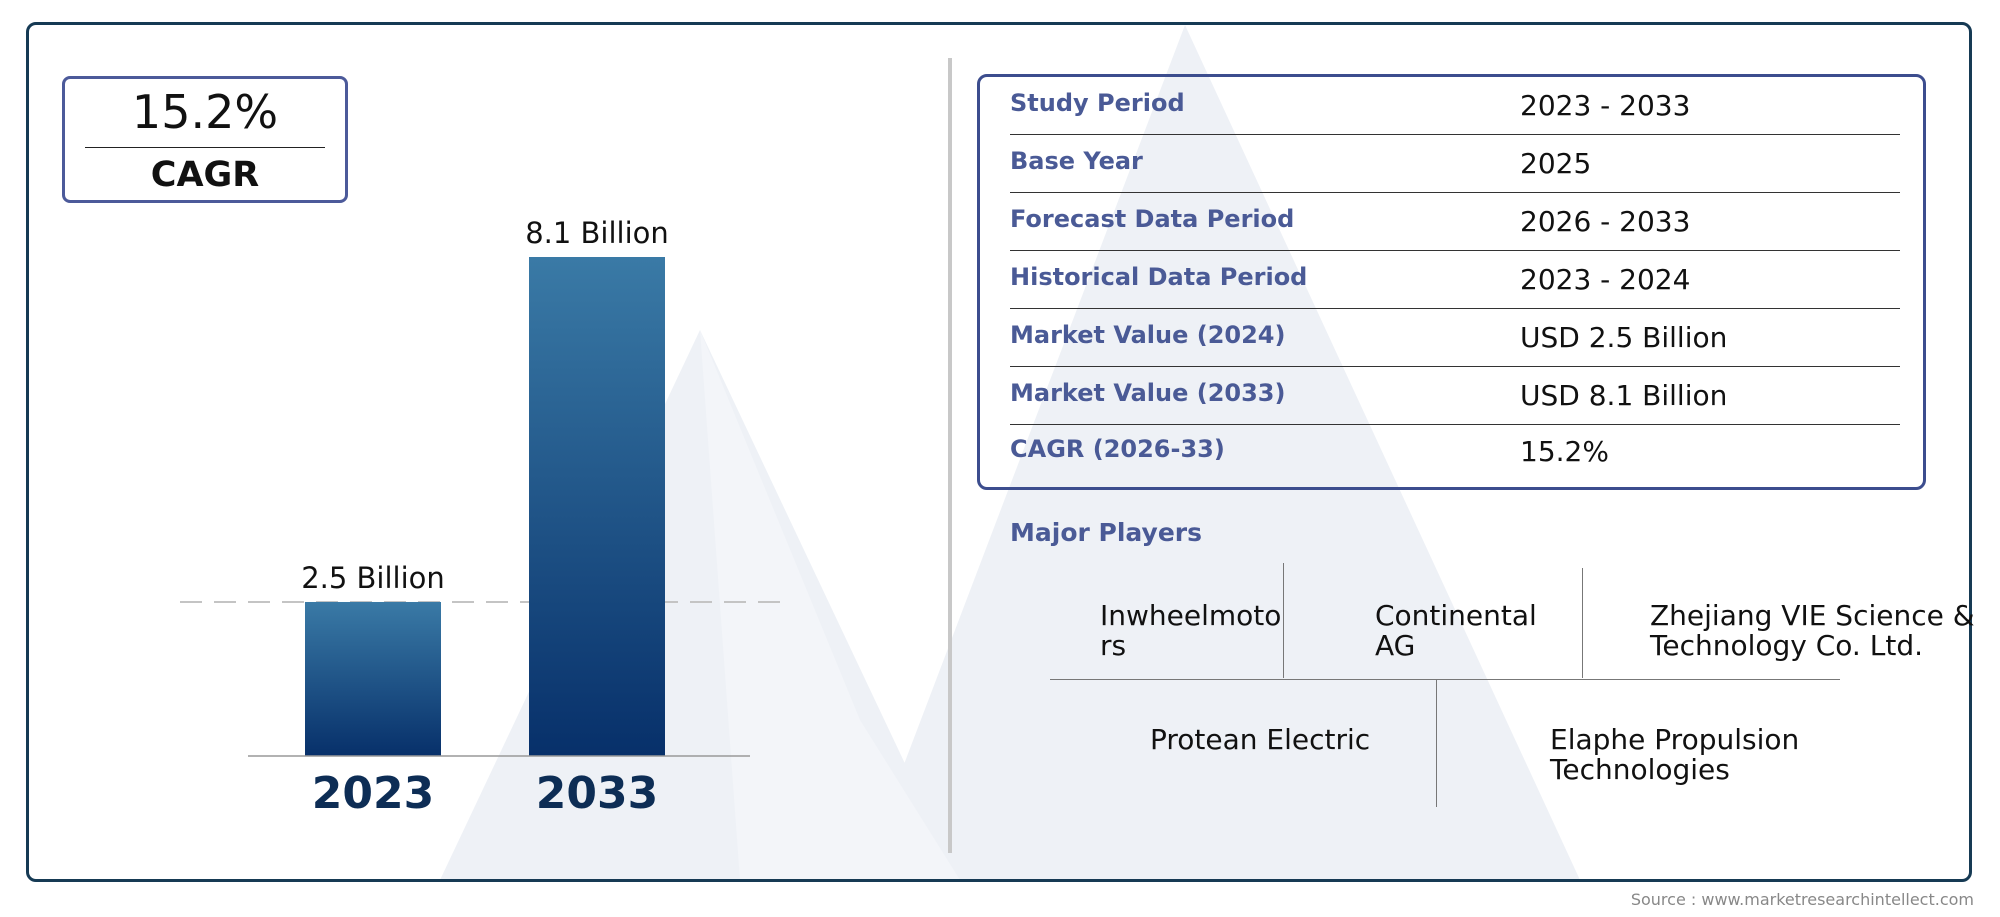 This screenshot has width=2000, height=917. What do you see at coordinates (1106, 532) in the screenshot?
I see `major-players-heading: Major Players` at bounding box center [1106, 532].